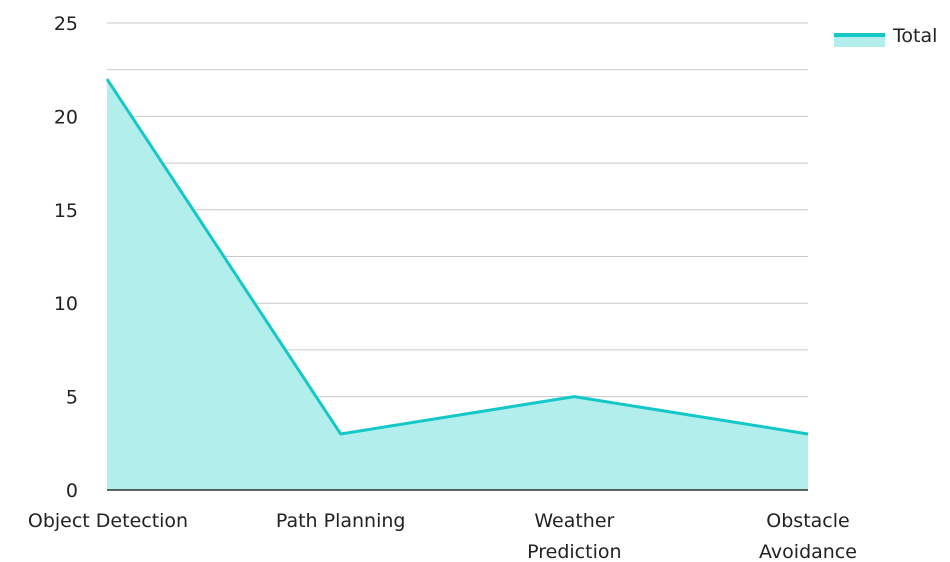 The width and height of the screenshot is (950, 562). I want to click on x-tick-label-line: Obstacle, so click(807, 521).